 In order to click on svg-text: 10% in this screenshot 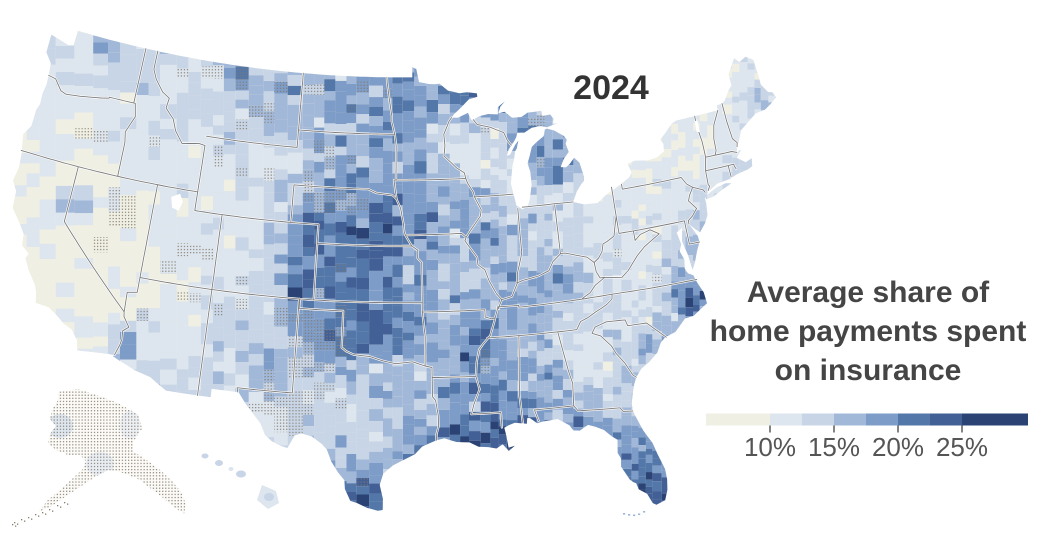, I will do `click(770, 447)`.